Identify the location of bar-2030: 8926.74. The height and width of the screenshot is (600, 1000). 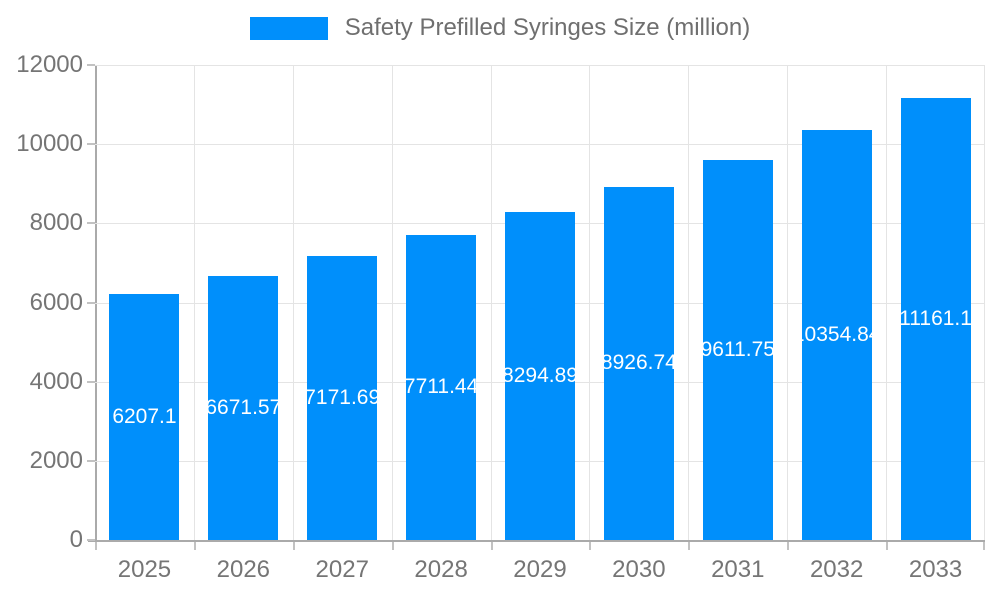
(638, 363).